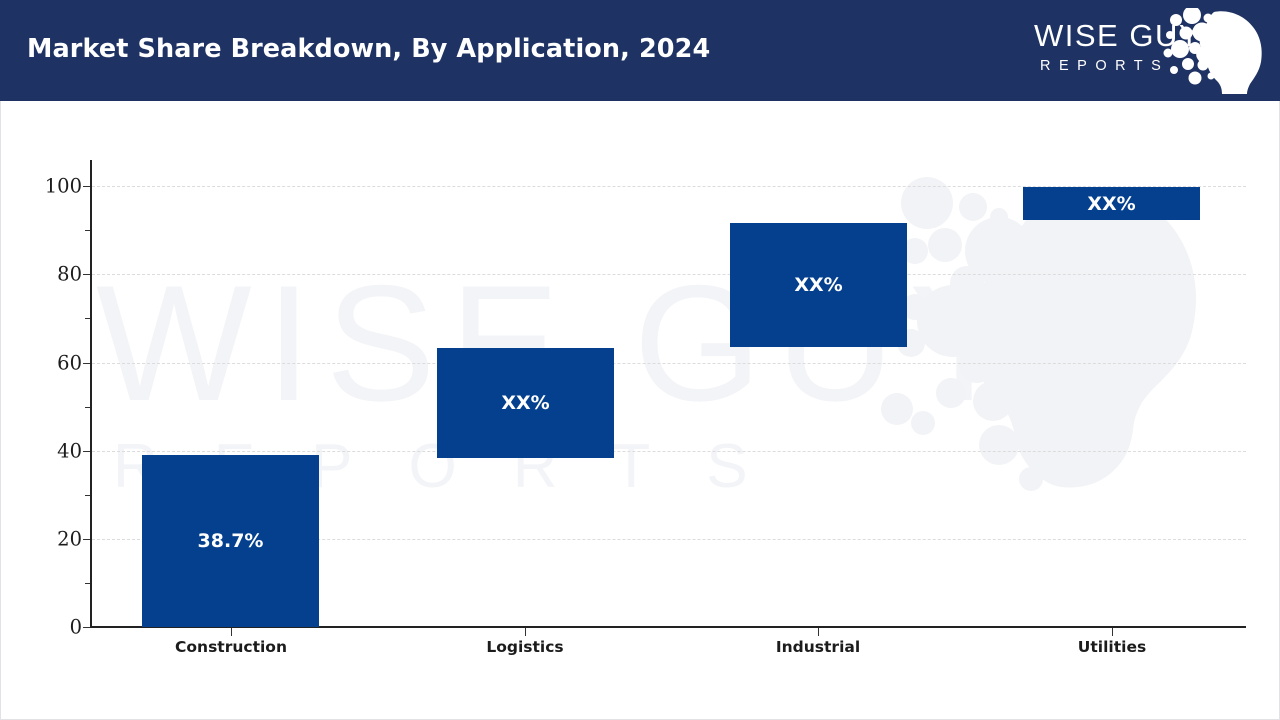 The height and width of the screenshot is (720, 1280). I want to click on bar-industrial: XX%, so click(818, 285).